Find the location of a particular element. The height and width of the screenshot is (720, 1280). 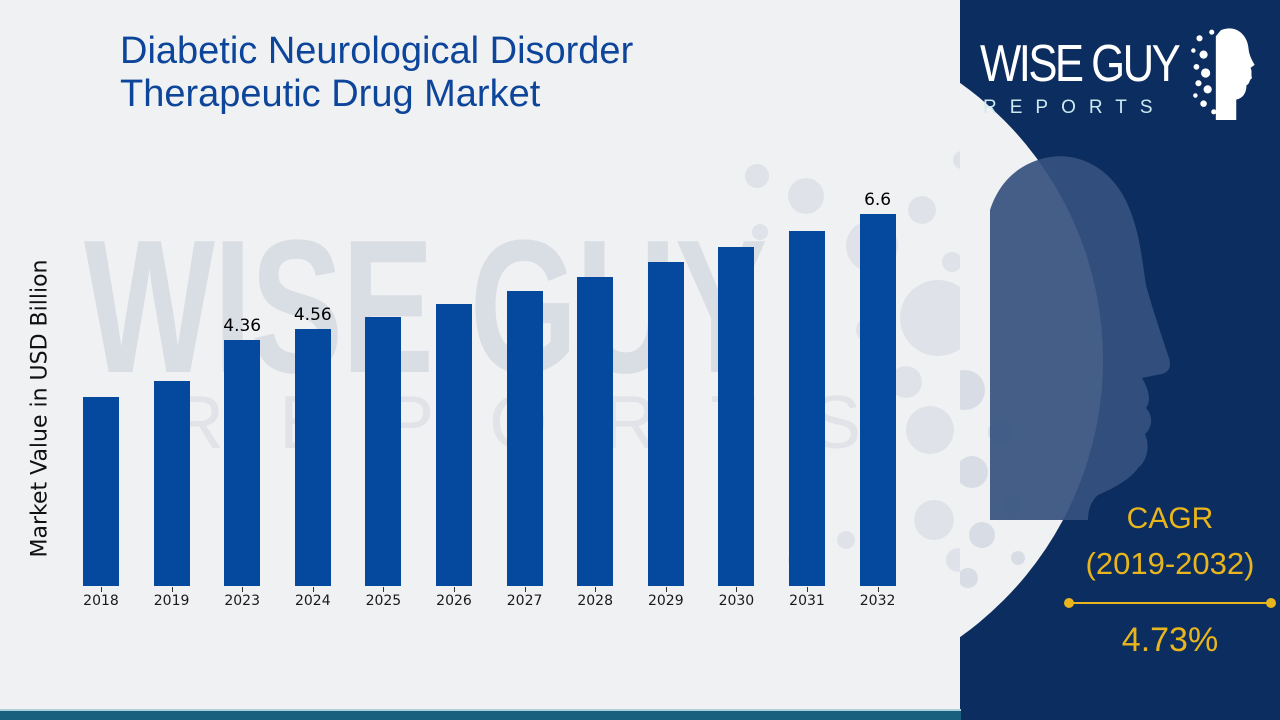

x-axis-label-2024: 2024 is located at coordinates (312, 601).